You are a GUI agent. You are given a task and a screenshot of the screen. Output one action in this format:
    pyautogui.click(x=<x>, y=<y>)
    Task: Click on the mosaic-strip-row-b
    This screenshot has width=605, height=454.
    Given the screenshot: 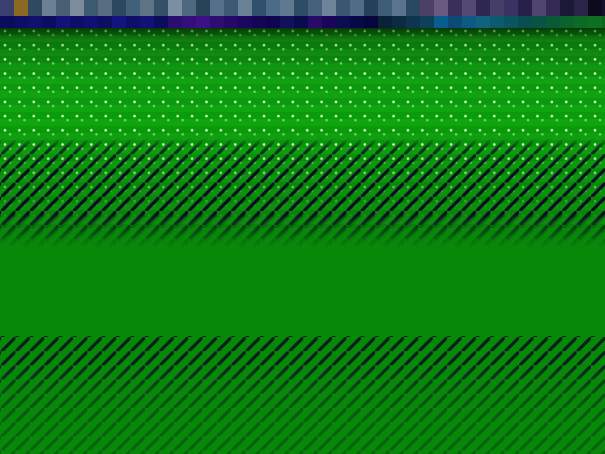 What is the action you would take?
    pyautogui.click(x=302, y=22)
    